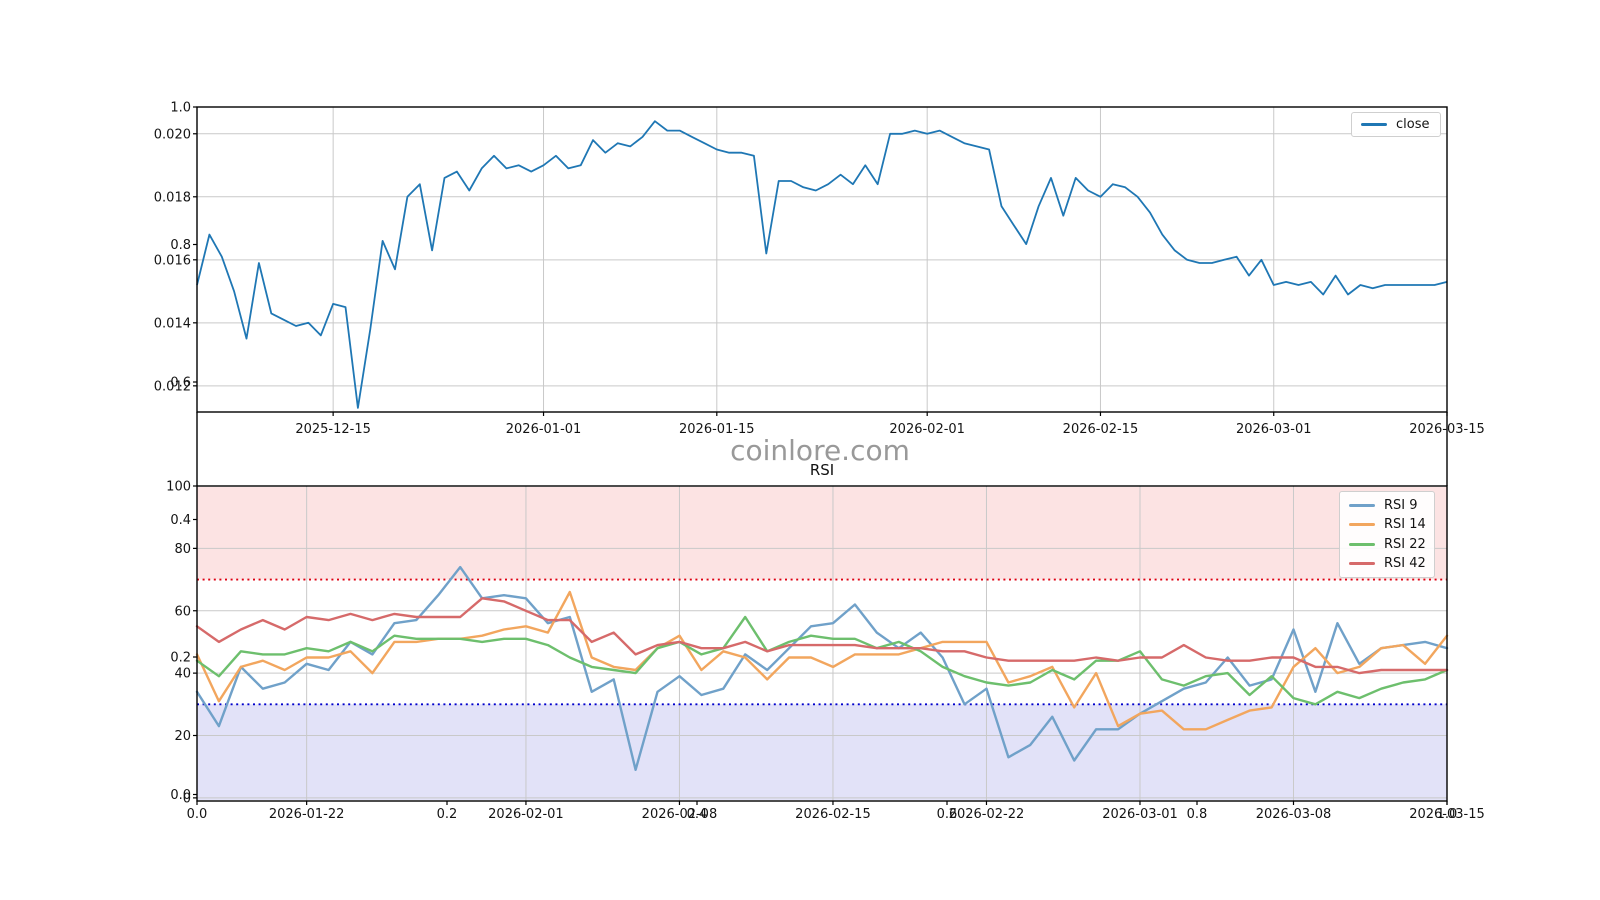 The height and width of the screenshot is (900, 1600). What do you see at coordinates (172, 260) in the screenshot?
I see `price-y-tick-label: 0.016` at bounding box center [172, 260].